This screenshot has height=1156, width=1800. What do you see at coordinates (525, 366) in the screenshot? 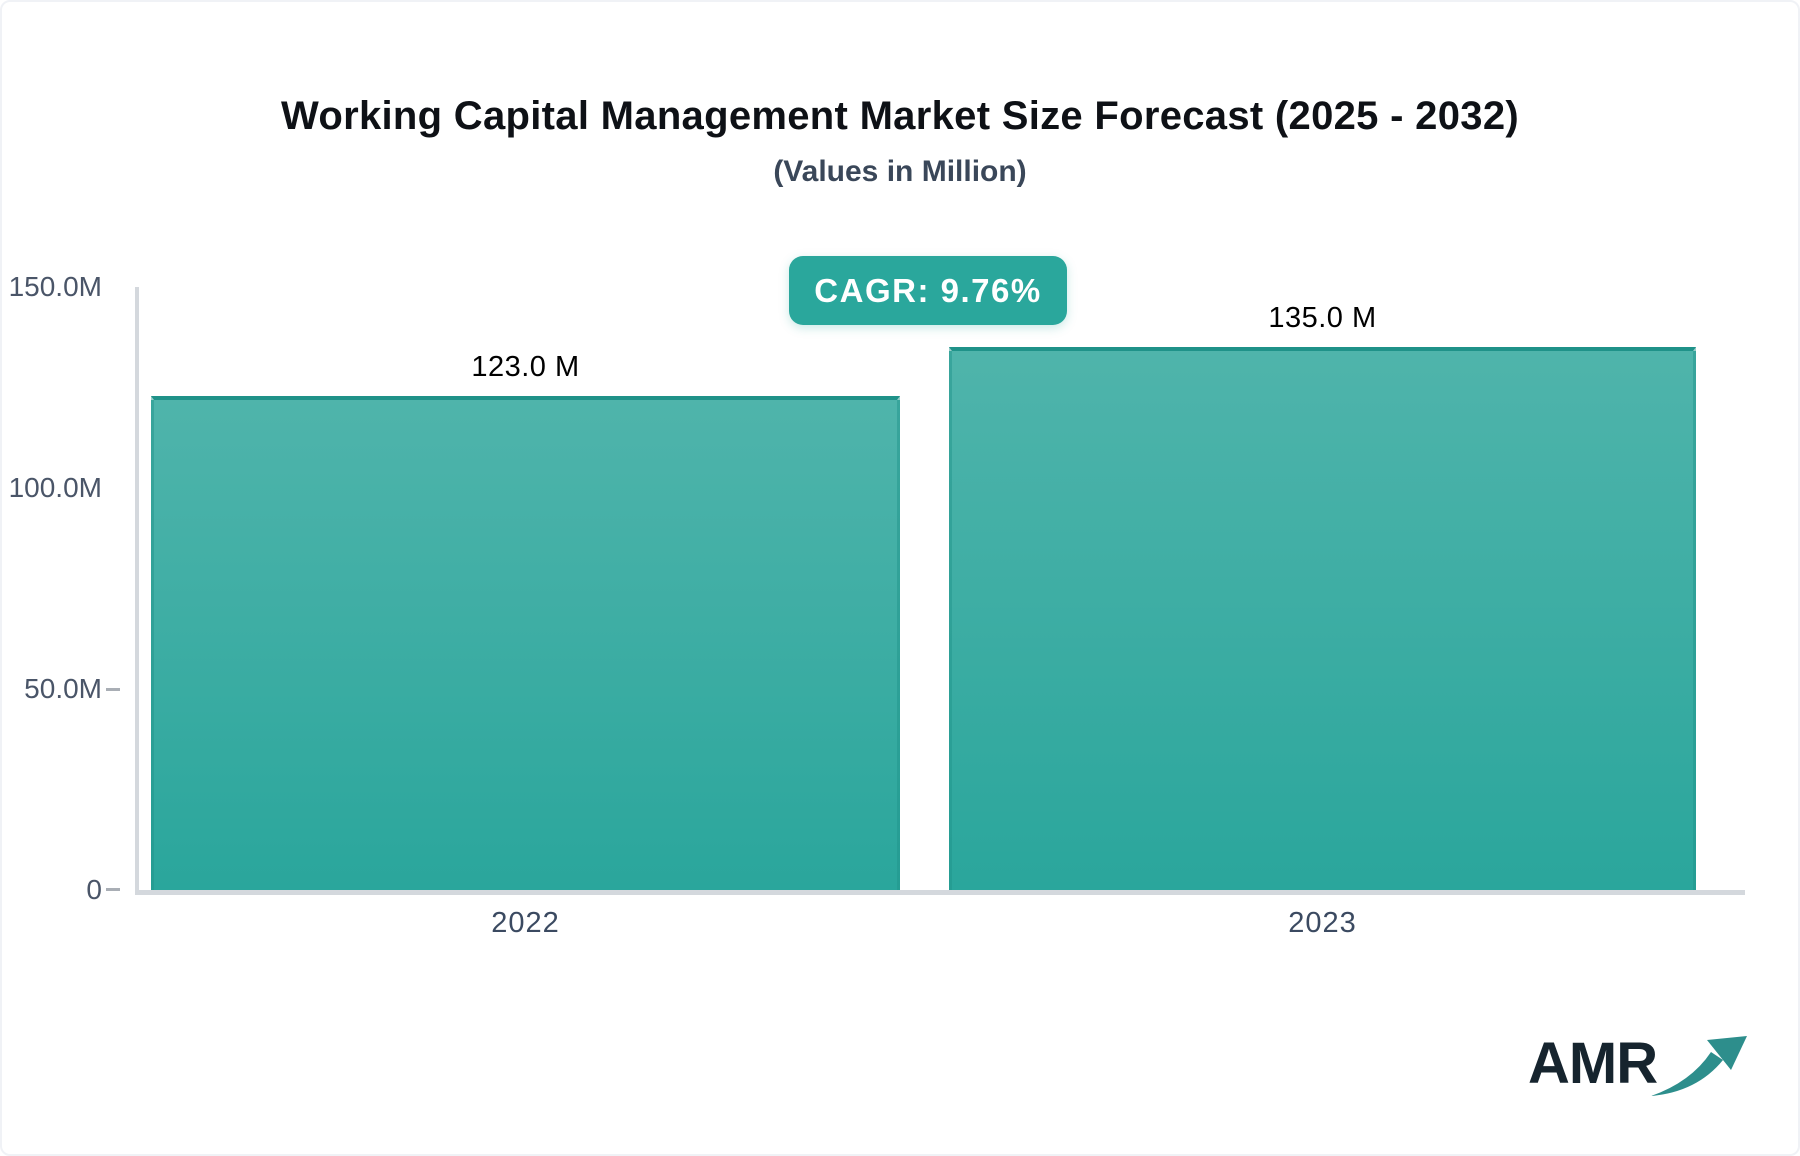
I see `bar-value-label-2022: 123.0 M` at bounding box center [525, 366].